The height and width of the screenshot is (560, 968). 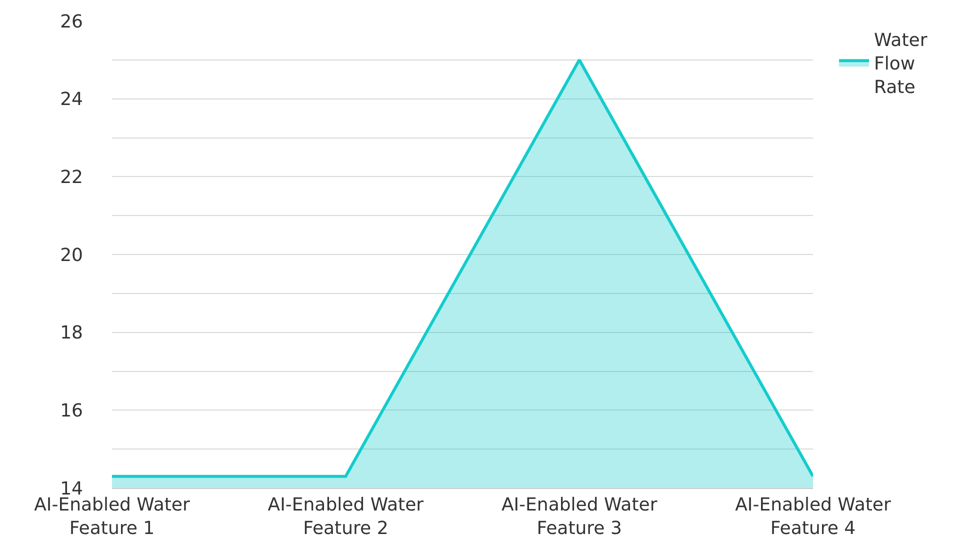 I want to click on y-tick-label: 18, so click(x=71, y=333).